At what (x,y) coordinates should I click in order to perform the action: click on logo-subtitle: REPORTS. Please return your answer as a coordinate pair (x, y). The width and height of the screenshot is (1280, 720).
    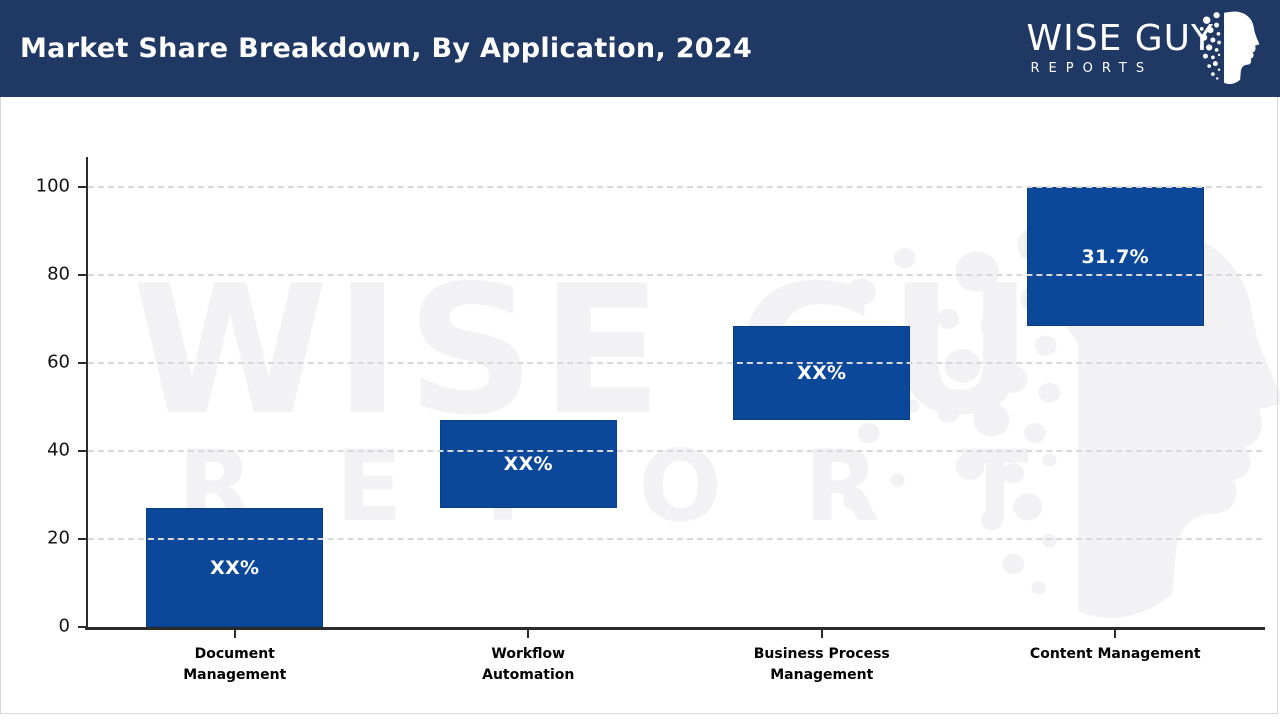
    Looking at the image, I should click on (1092, 68).